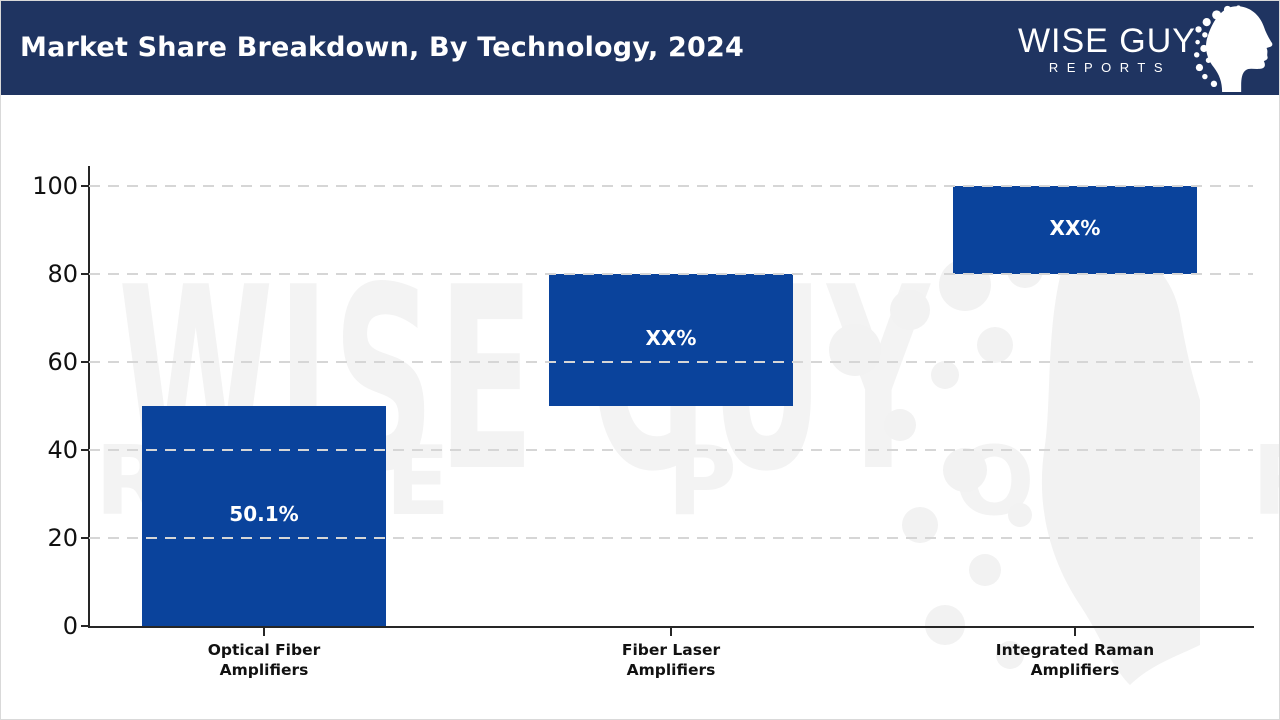 The image size is (1280, 720). What do you see at coordinates (671, 650) in the screenshot?
I see `category-label-line: Fiber Laser` at bounding box center [671, 650].